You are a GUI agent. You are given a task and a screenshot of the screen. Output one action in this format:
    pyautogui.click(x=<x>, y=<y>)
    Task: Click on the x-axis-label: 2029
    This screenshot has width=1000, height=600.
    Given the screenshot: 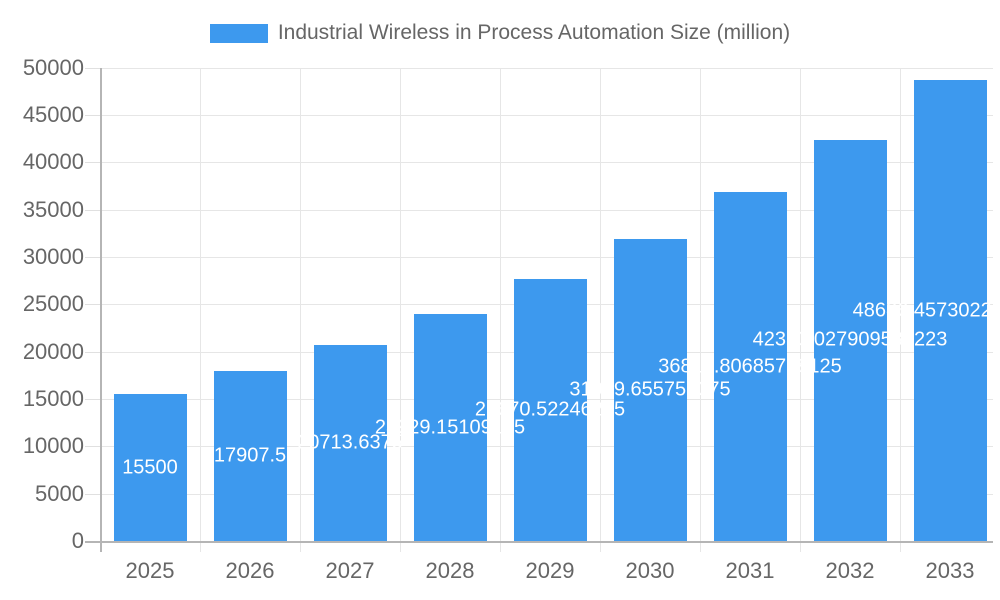 What is the action you would take?
    pyautogui.click(x=550, y=570)
    